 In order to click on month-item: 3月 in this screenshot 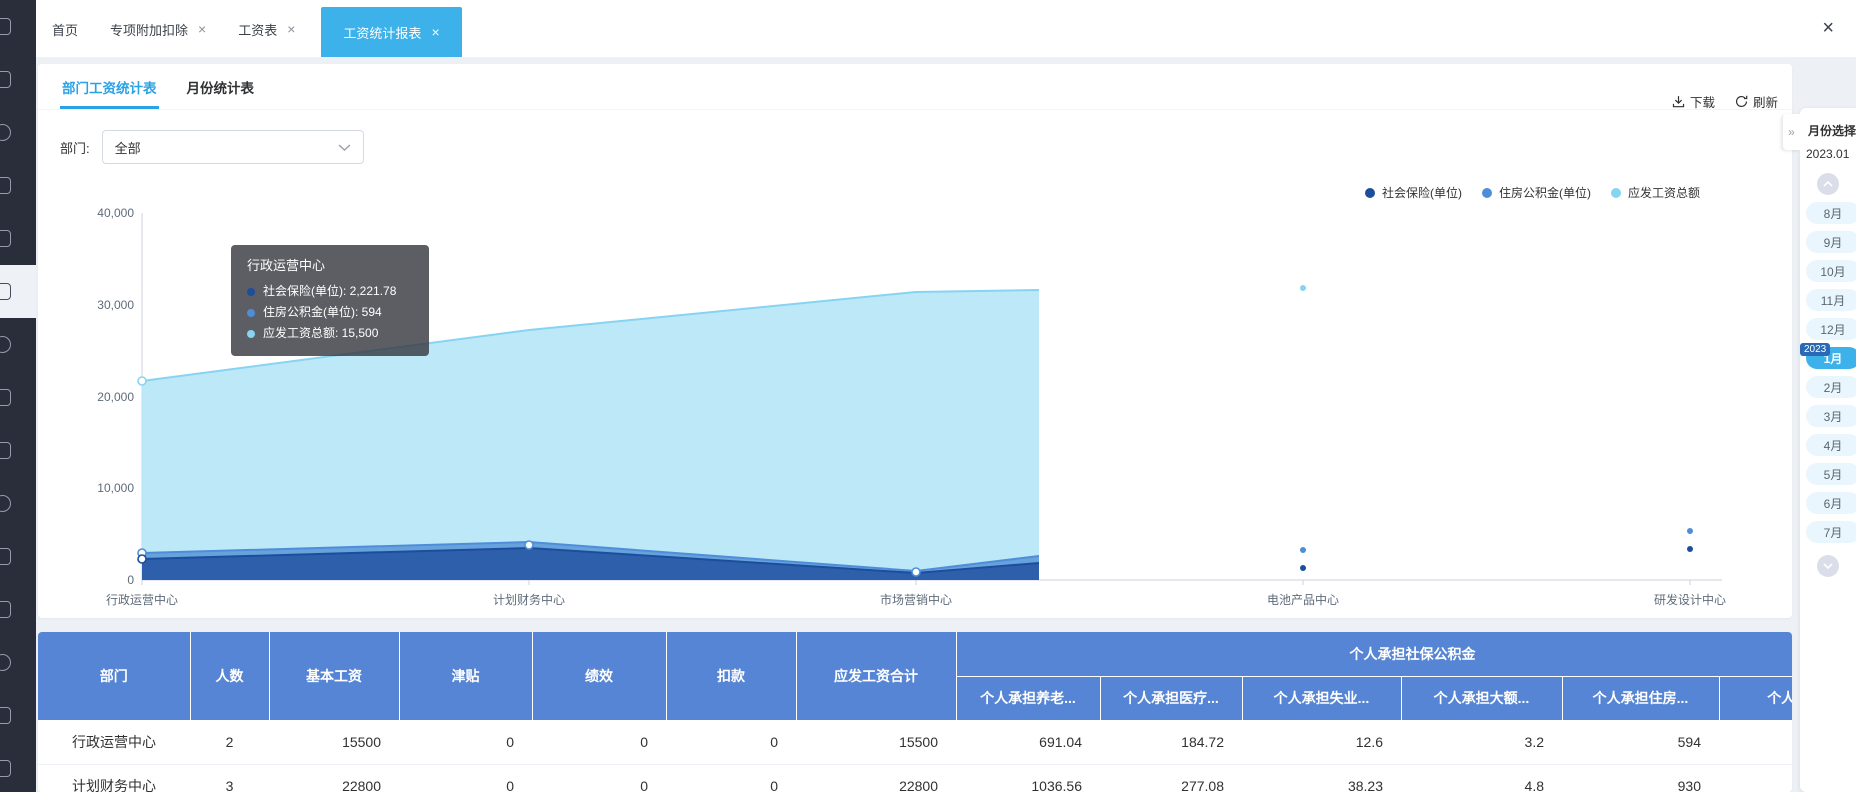, I will do `click(1831, 416)`.